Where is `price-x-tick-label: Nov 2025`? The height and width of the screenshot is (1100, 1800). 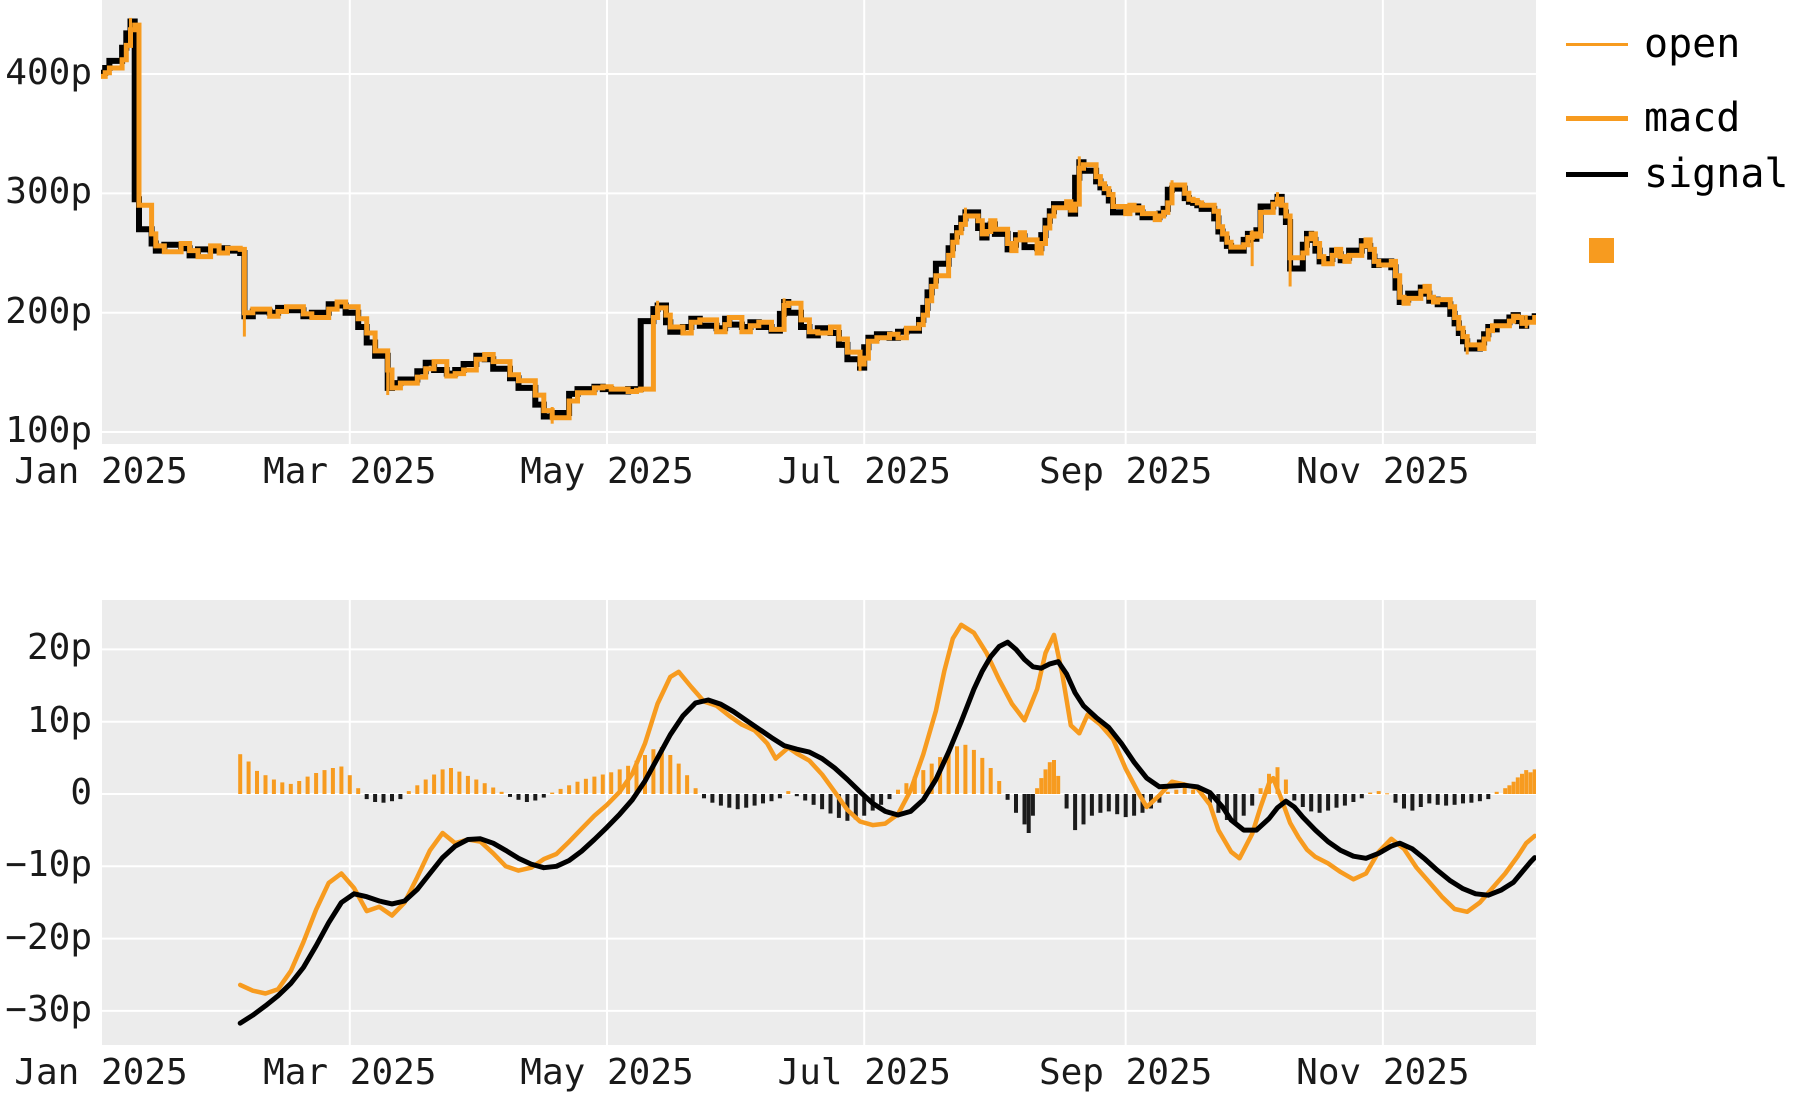 price-x-tick-label: Nov 2025 is located at coordinates (1383, 471).